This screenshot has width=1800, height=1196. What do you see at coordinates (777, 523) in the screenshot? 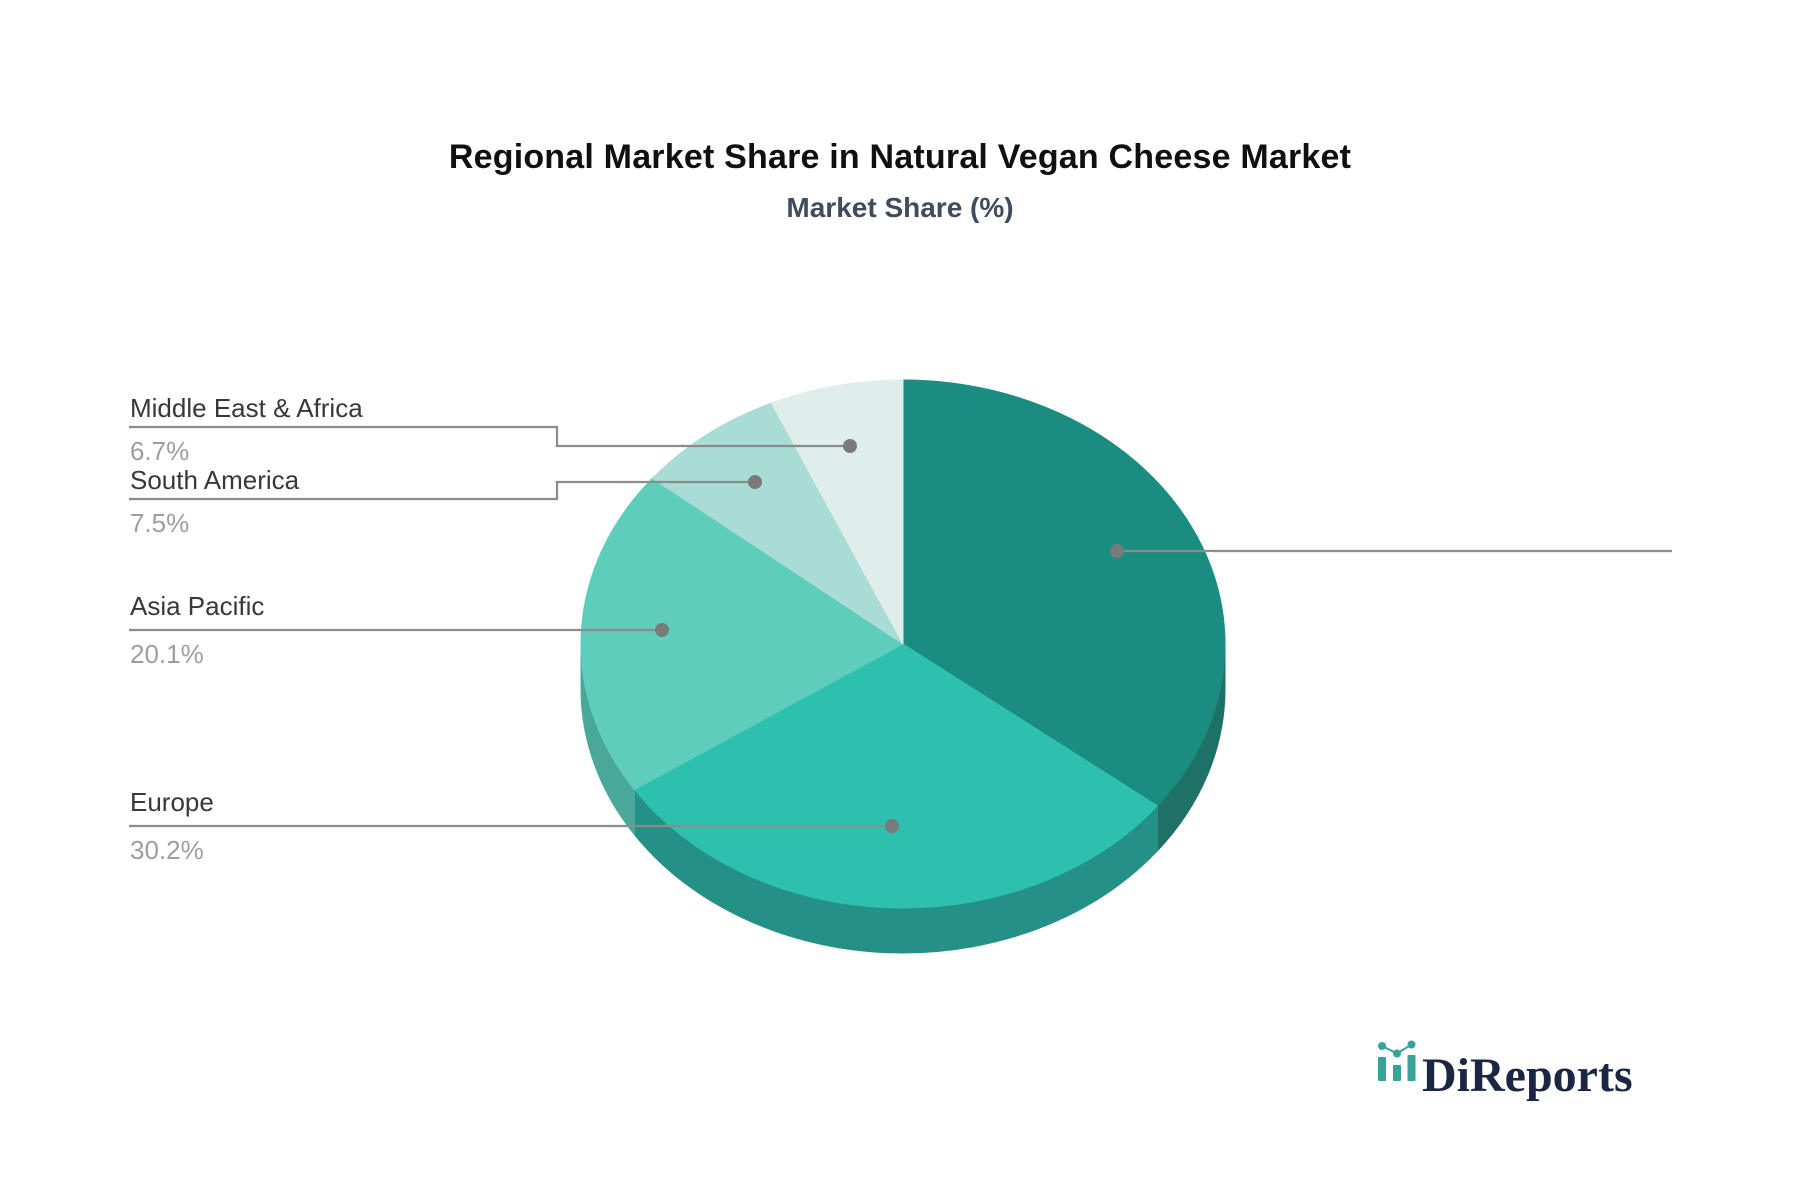
I see `pie-slice-south-america` at bounding box center [777, 523].